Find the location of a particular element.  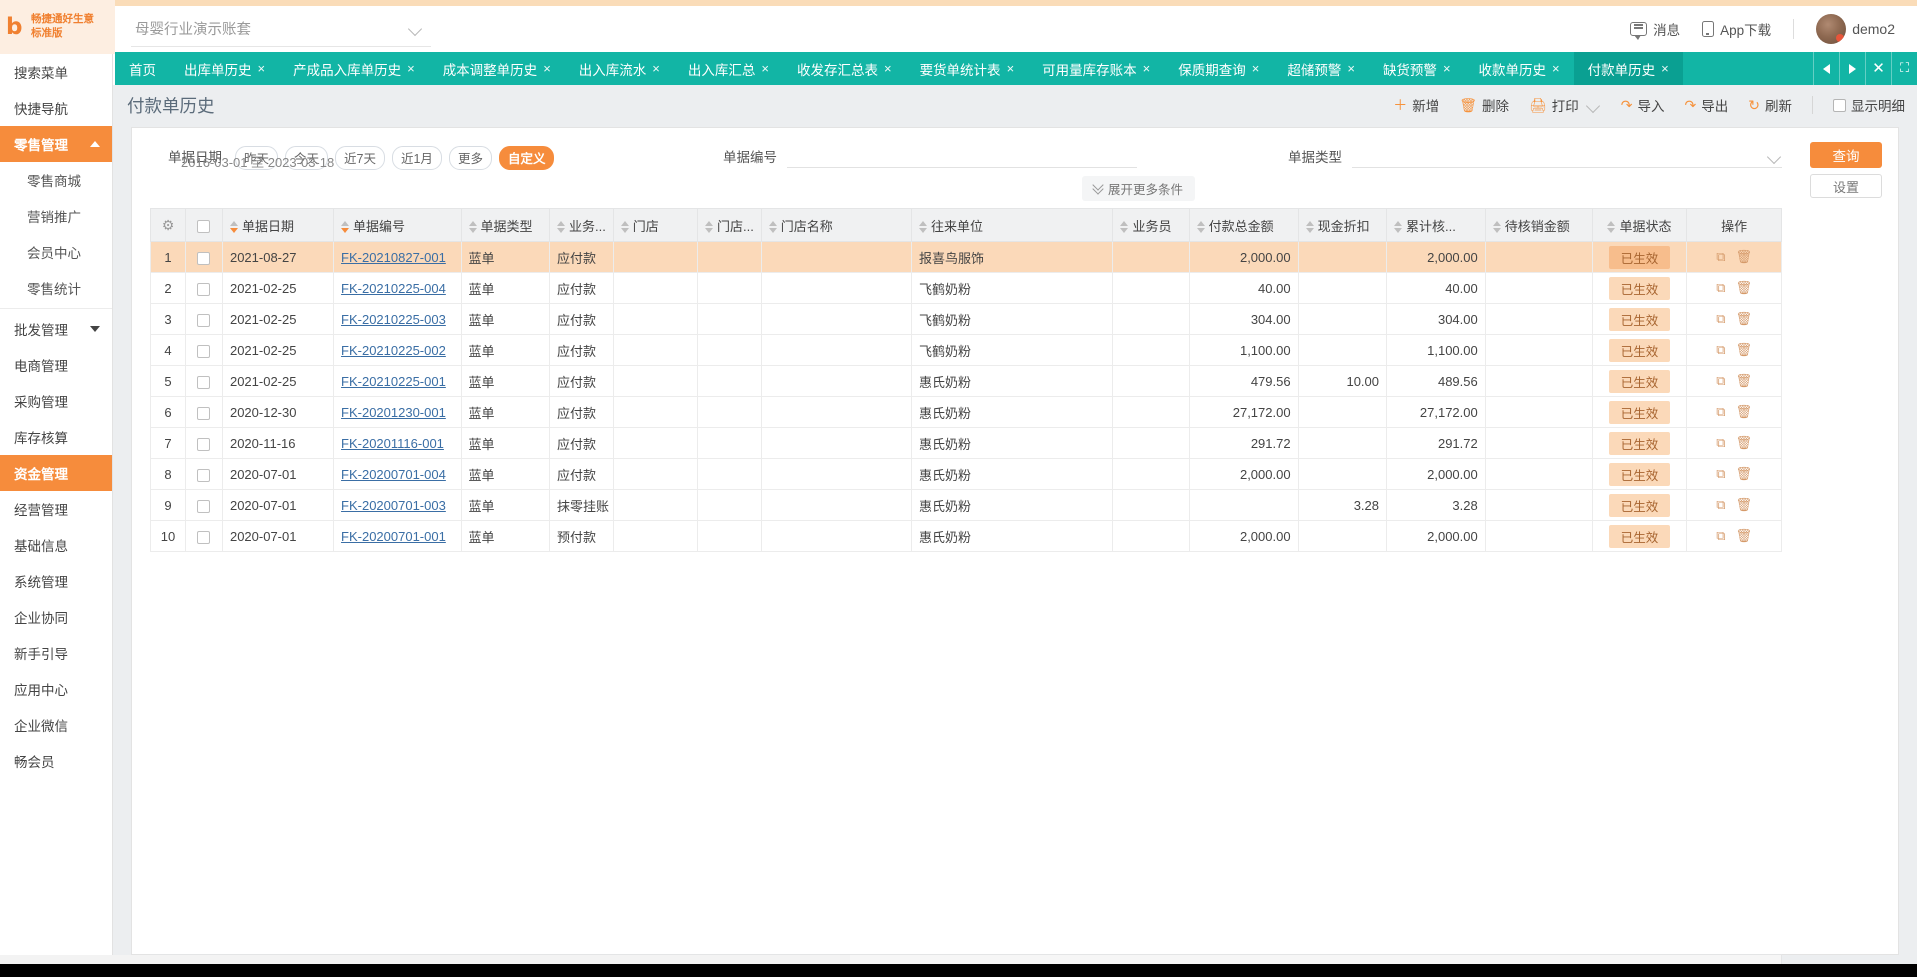

column-header-doctype: 单据类型 is located at coordinates (505, 225).